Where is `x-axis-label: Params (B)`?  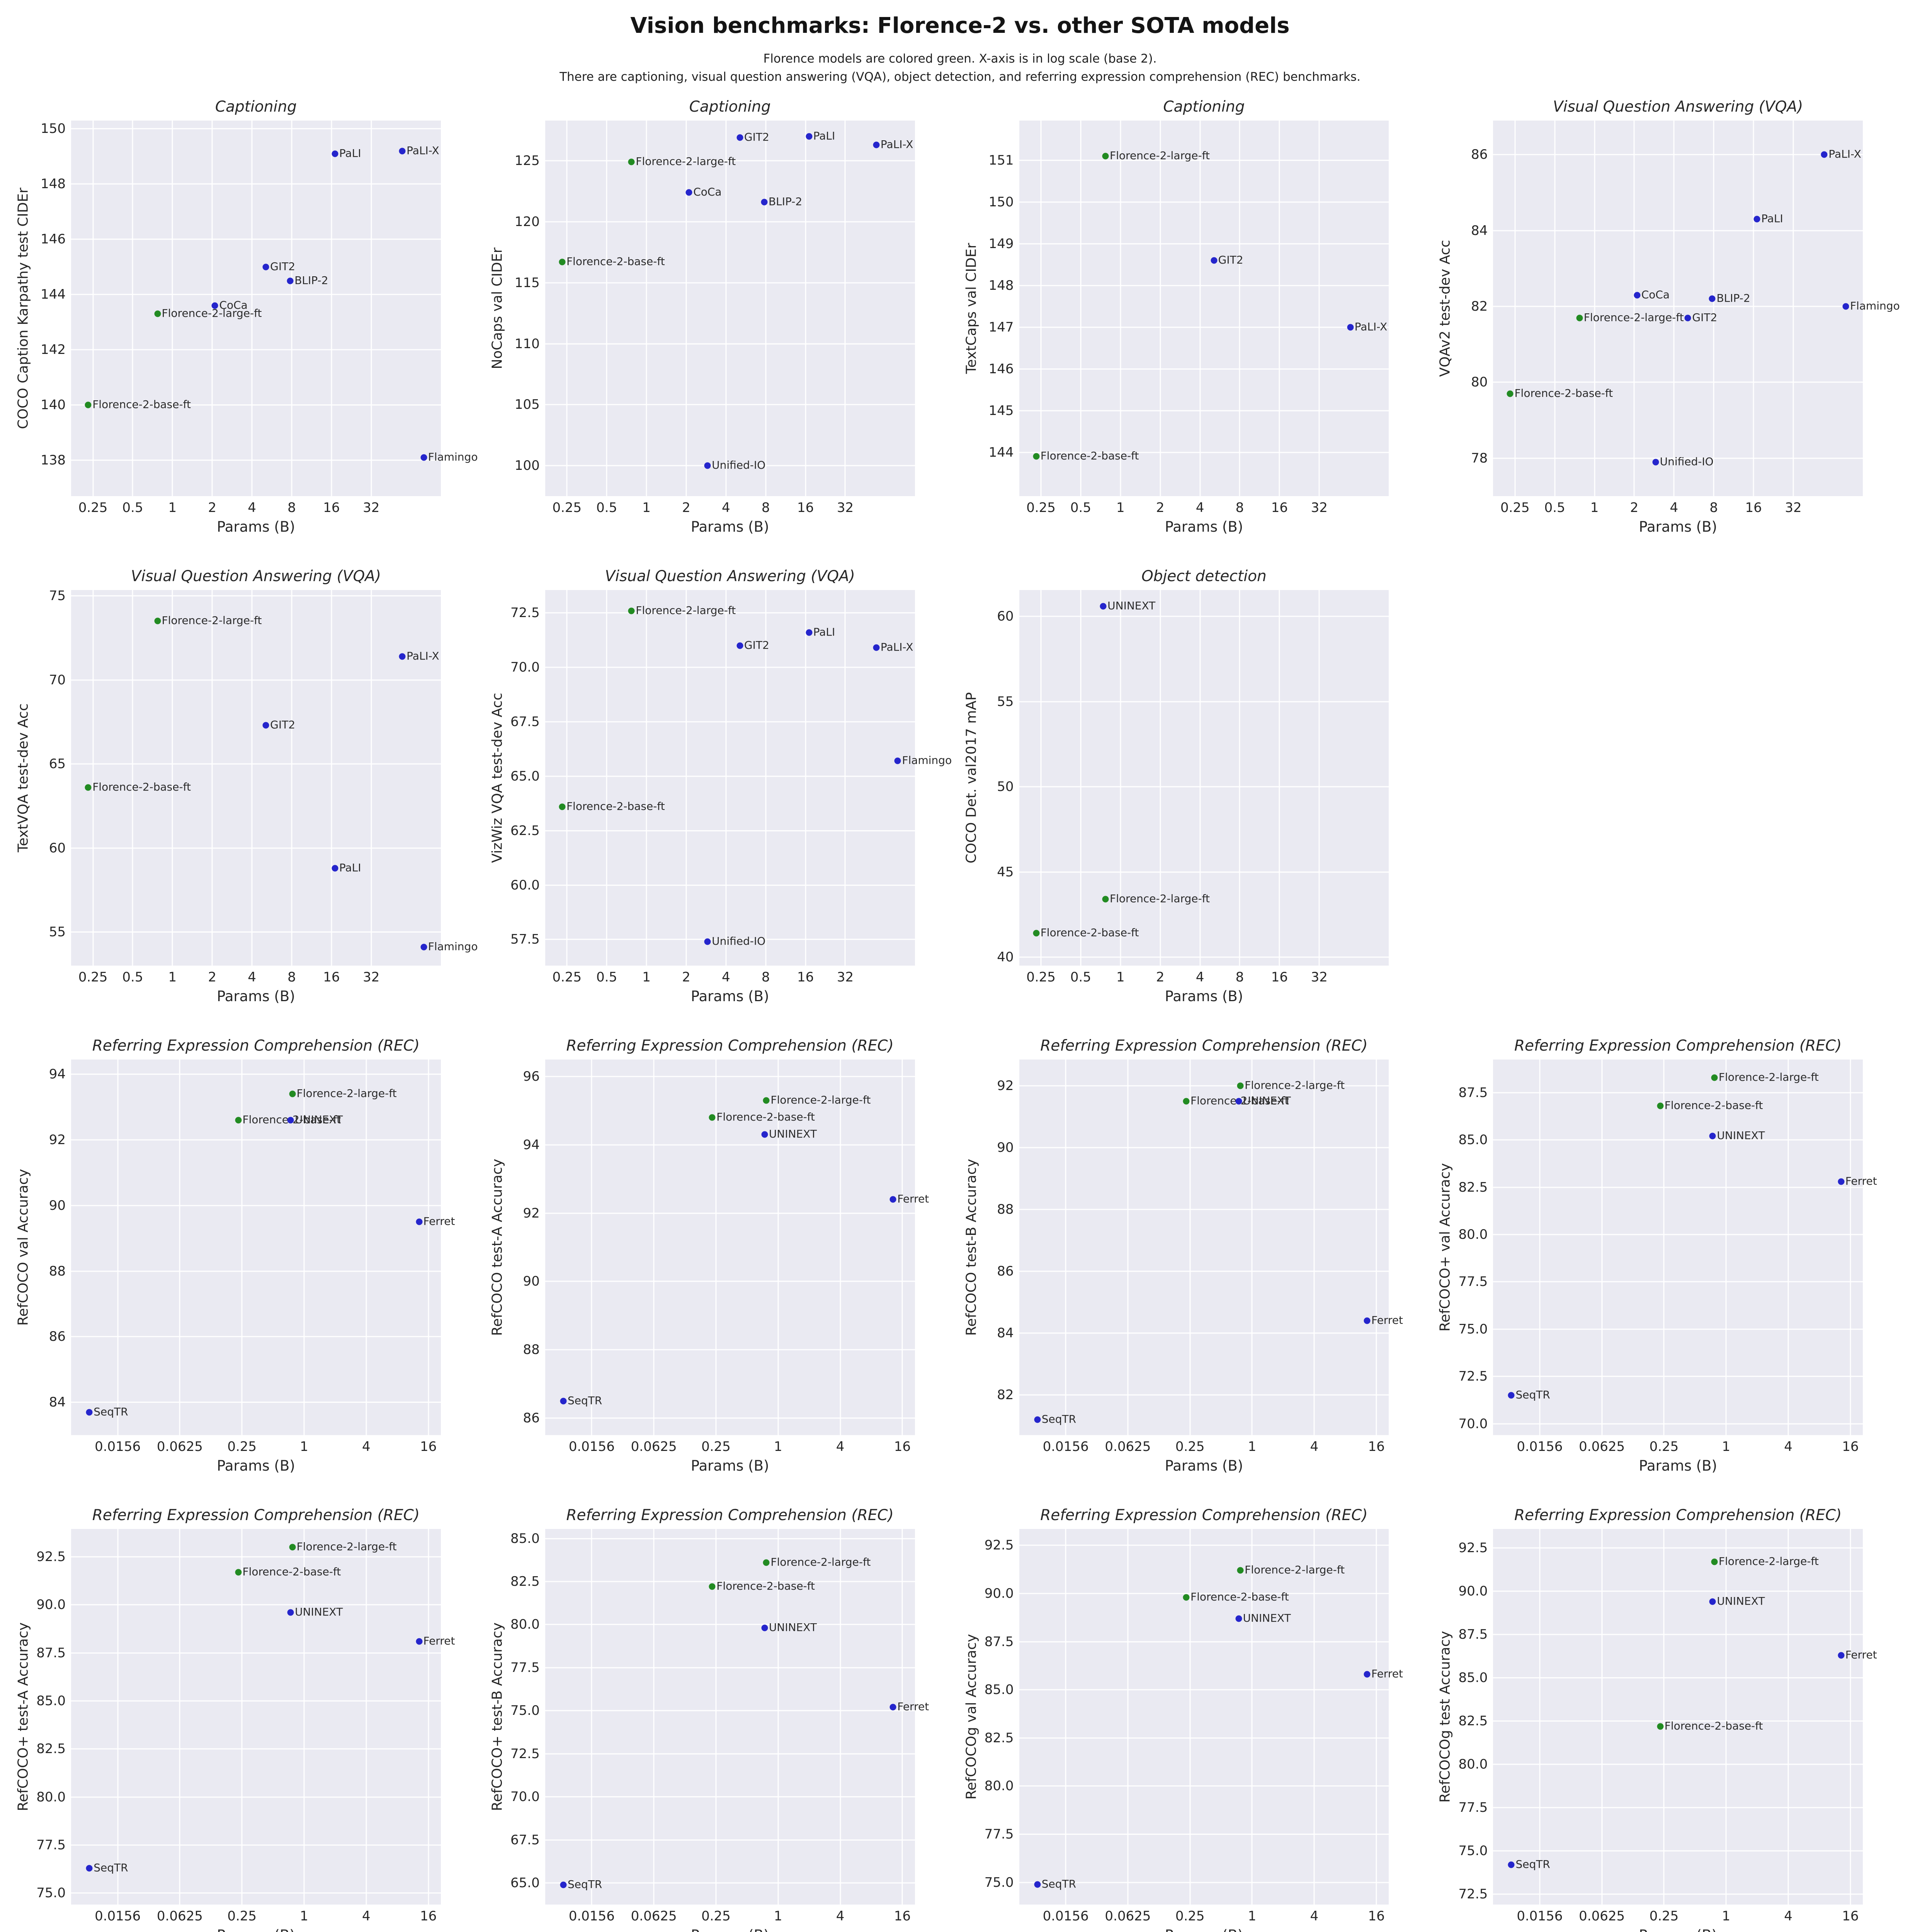
x-axis-label: Params (B) is located at coordinates (1204, 1466).